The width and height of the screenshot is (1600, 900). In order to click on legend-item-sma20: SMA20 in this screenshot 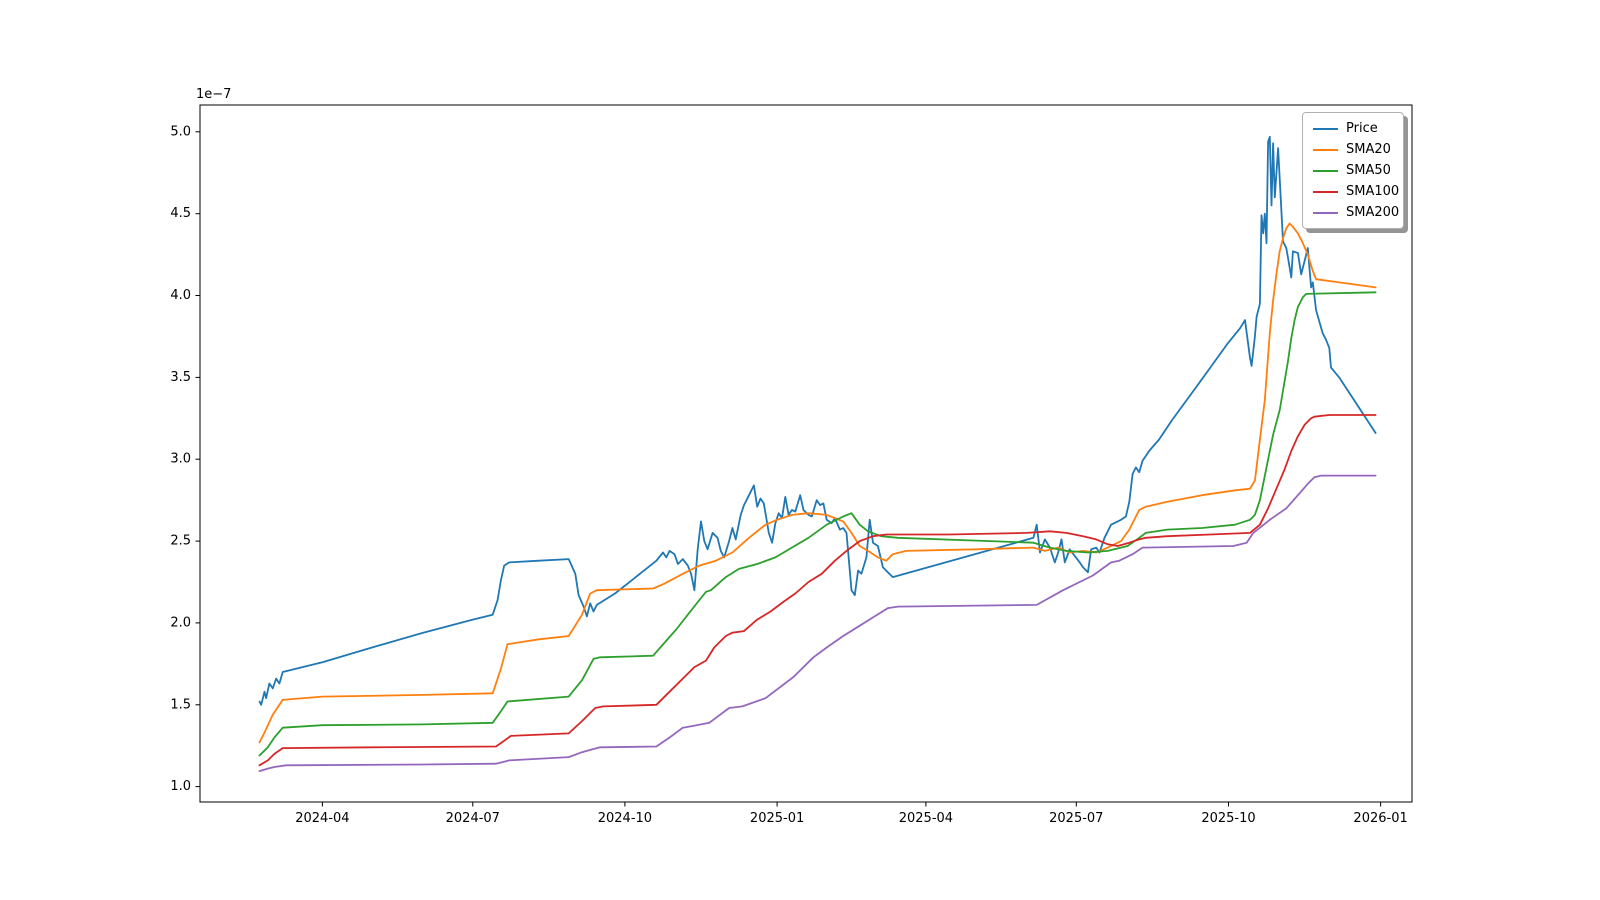, I will do `click(1353, 149)`.